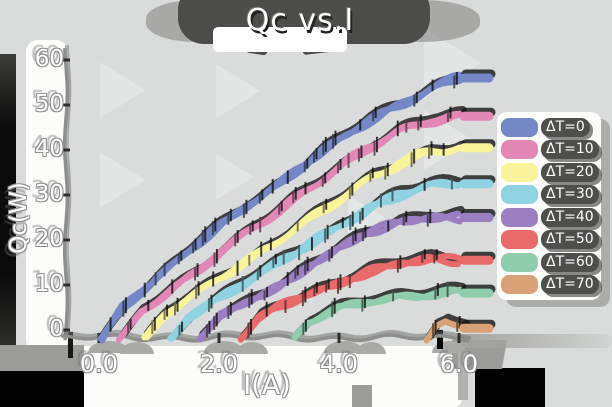 This screenshot has width=612, height=407. Describe the element at coordinates (49, 194) in the screenshot. I see `y-tick-label: 30` at that location.